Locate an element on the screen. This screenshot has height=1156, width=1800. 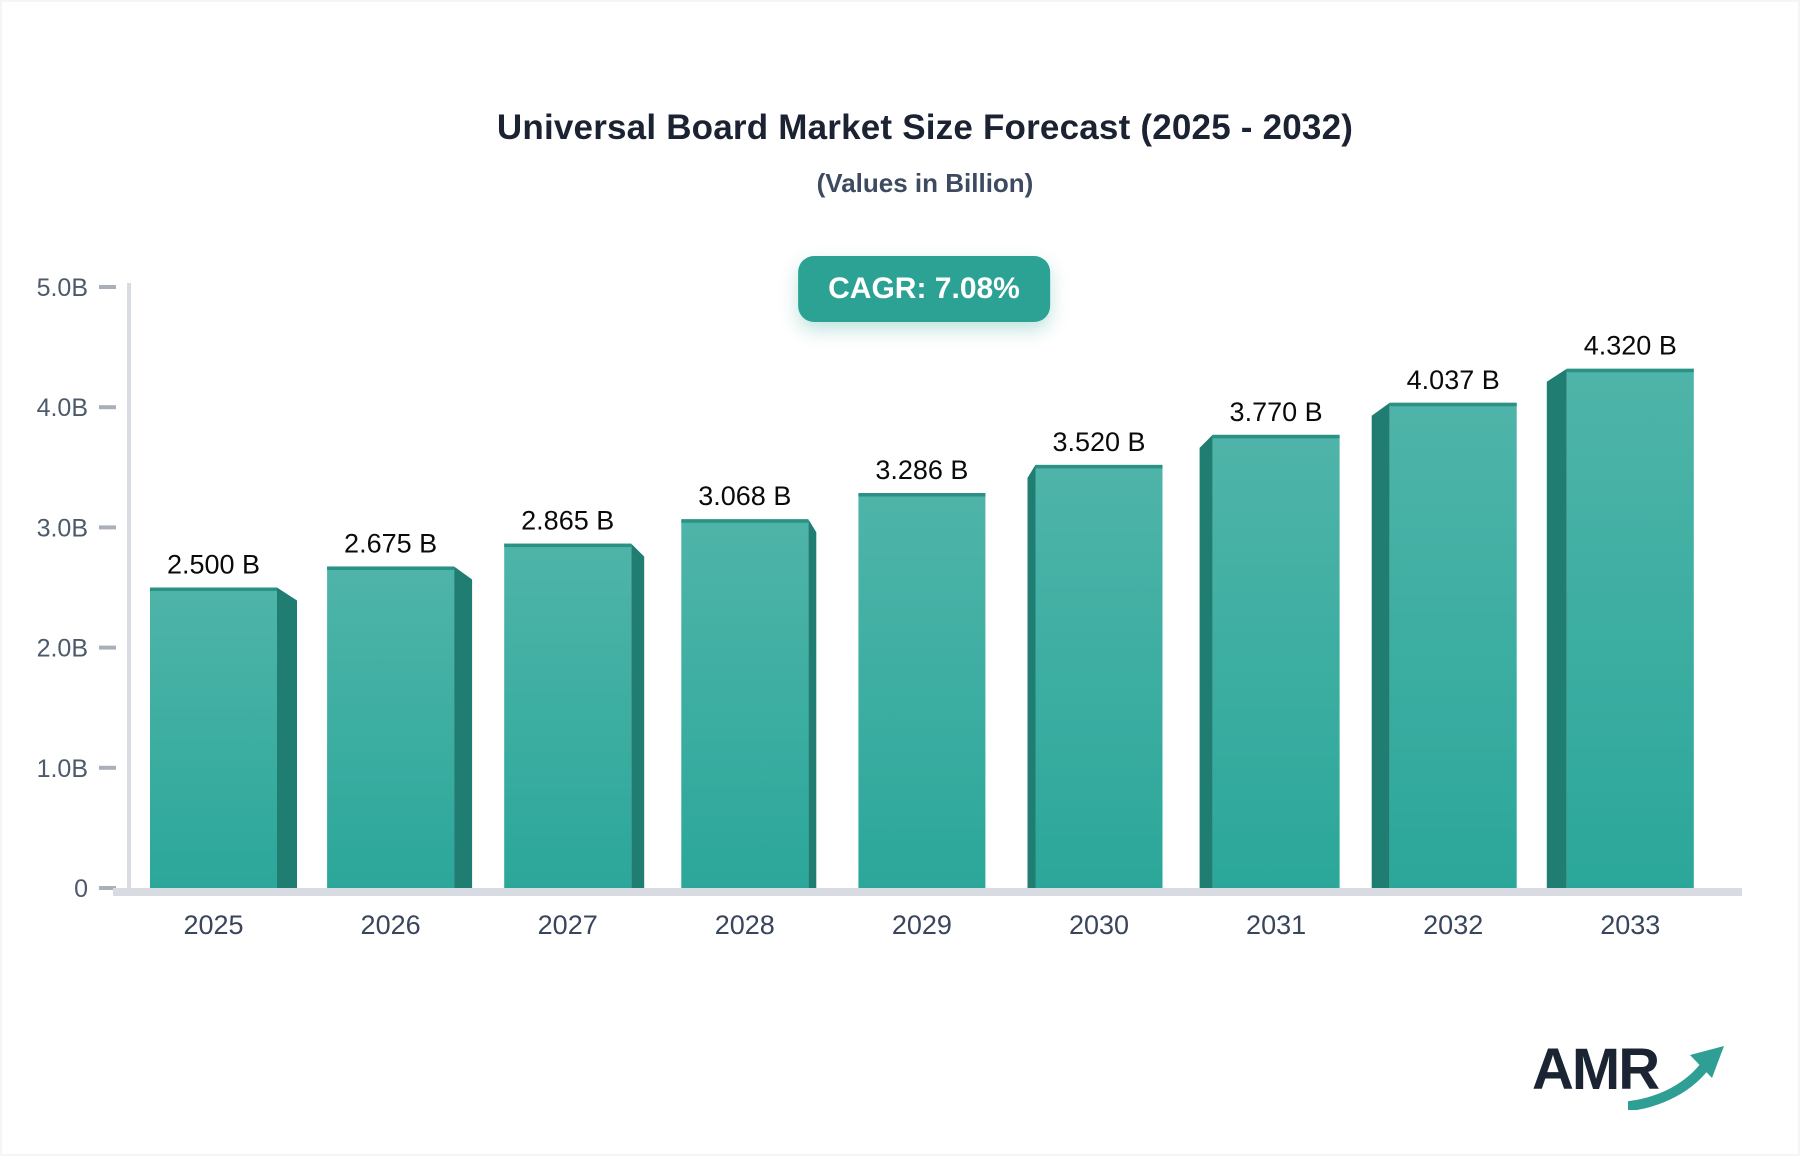
bar-top-edge-2030 is located at coordinates (1099, 466).